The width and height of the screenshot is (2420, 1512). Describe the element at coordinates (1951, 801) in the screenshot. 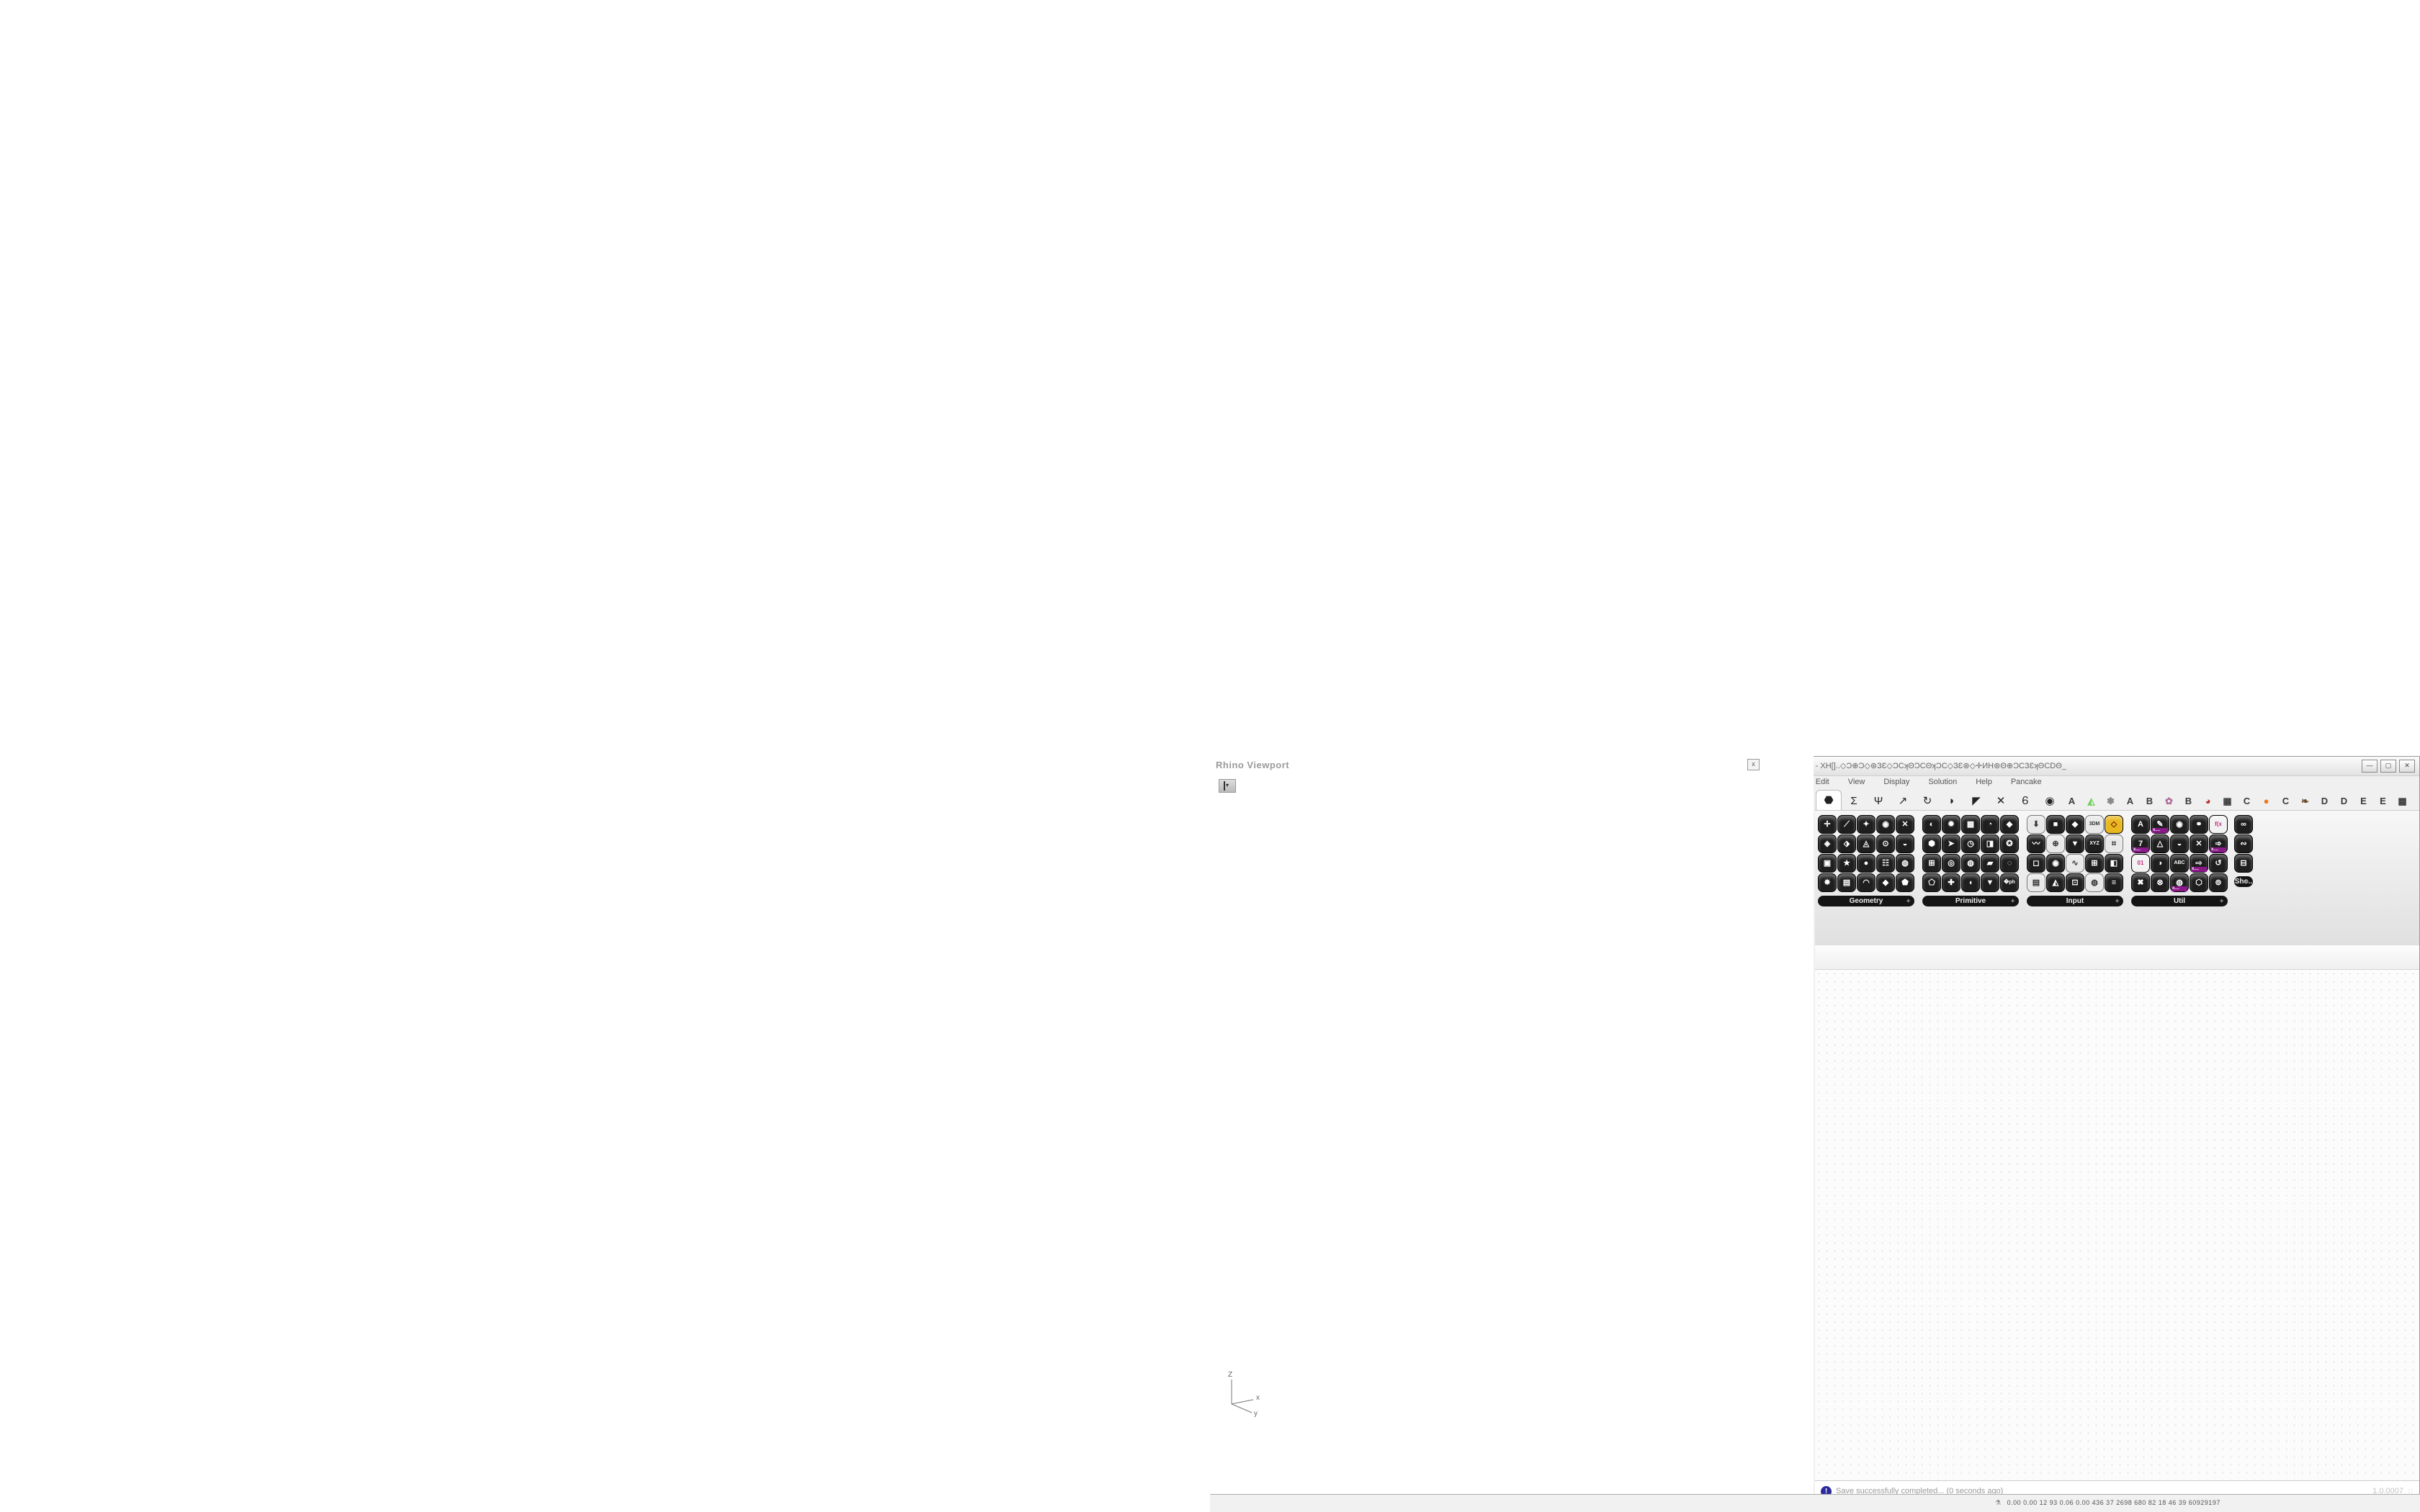

I see `tab-category-5: ◗` at that location.